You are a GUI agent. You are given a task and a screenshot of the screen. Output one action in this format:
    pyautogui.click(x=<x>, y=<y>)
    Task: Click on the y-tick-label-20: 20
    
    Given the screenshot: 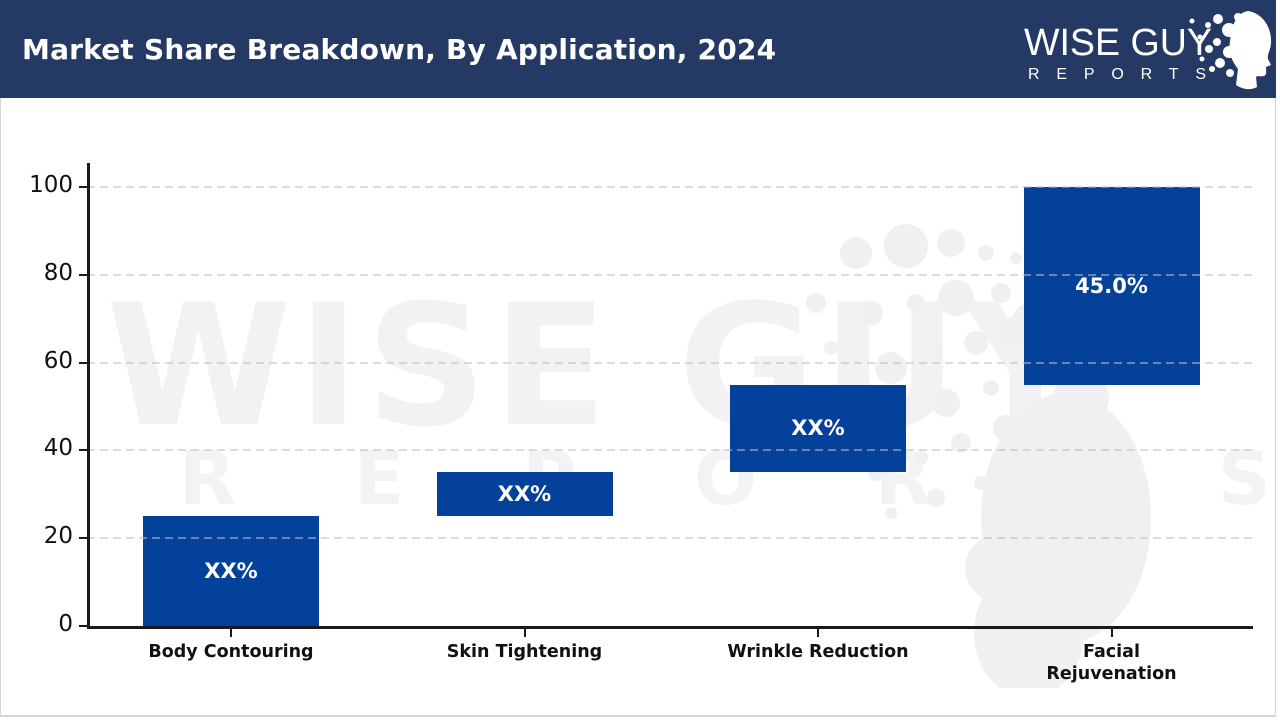 What is the action you would take?
    pyautogui.click(x=58, y=536)
    